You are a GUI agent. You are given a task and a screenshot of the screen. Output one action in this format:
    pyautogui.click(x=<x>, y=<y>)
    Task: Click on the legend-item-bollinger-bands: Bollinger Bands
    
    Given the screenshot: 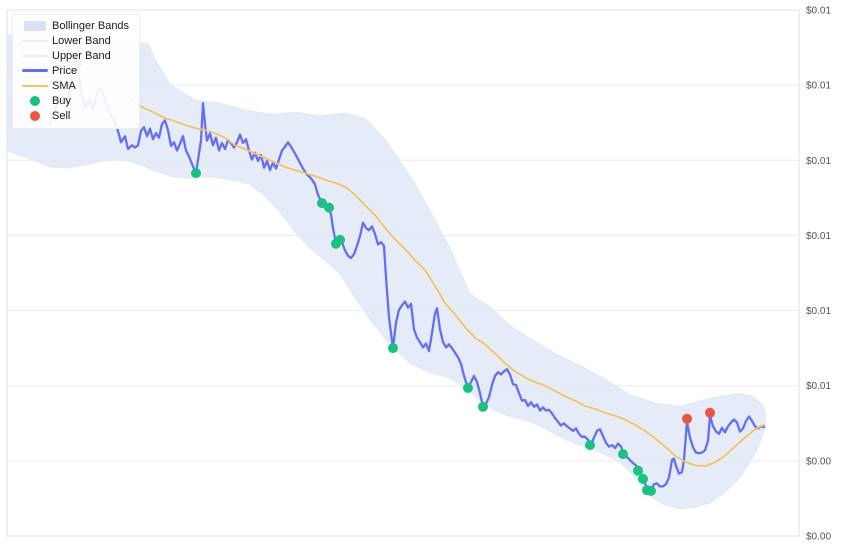 What is the action you would take?
    pyautogui.click(x=73, y=25)
    